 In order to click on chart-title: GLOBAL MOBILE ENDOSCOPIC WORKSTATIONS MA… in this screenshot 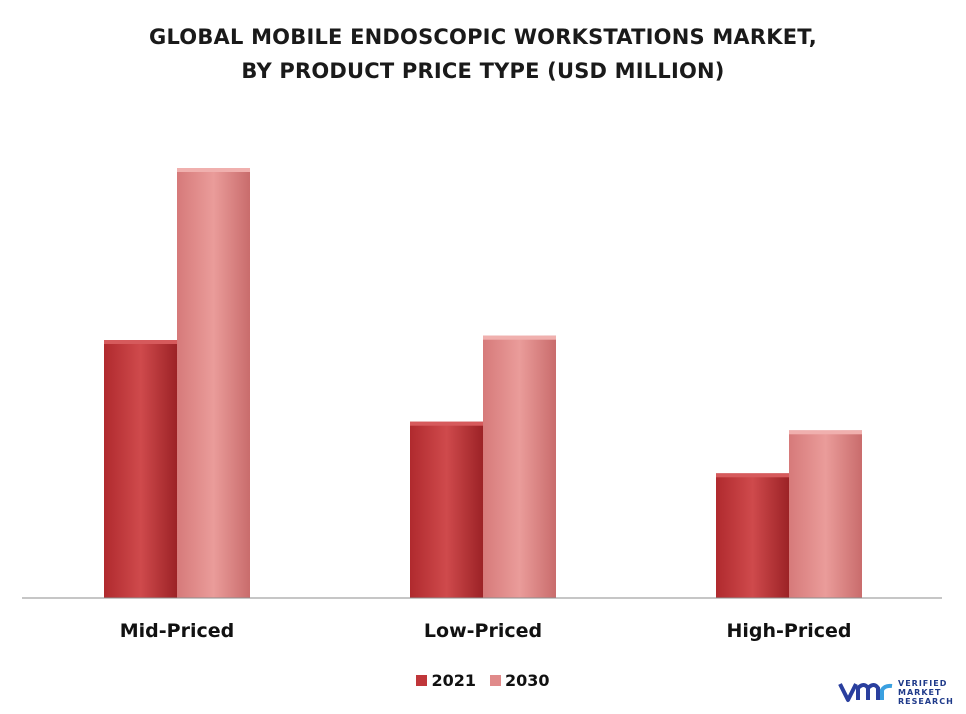, I will do `click(483, 54)`.